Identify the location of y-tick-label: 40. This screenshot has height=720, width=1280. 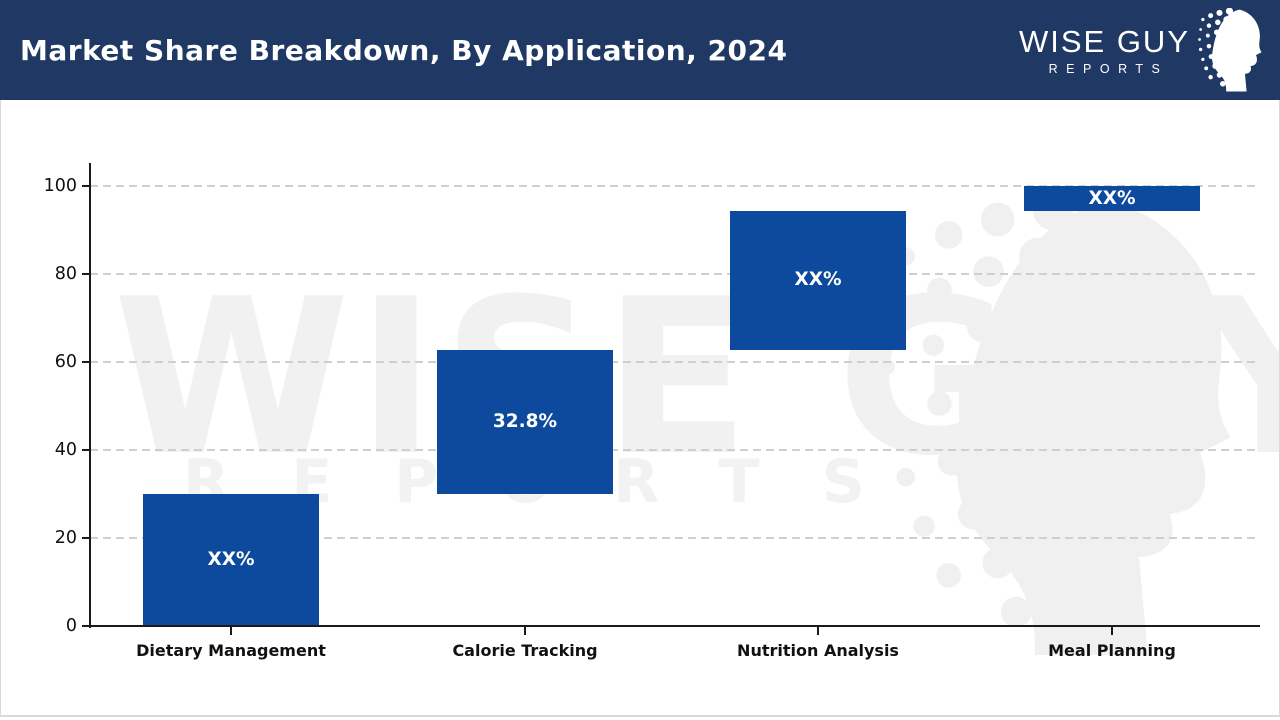
(65, 450).